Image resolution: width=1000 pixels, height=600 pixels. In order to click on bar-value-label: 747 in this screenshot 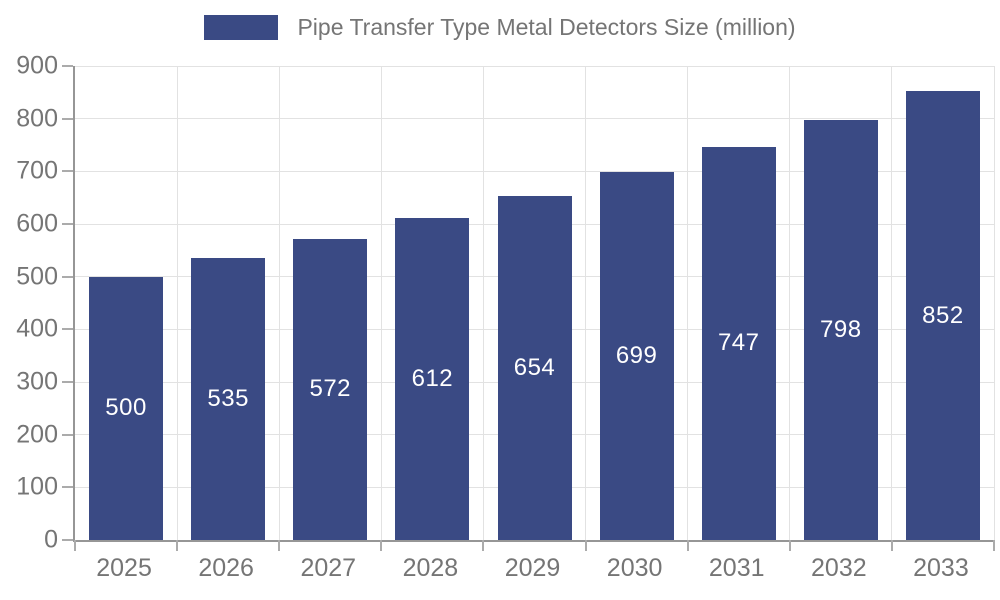, I will do `click(738, 343)`.